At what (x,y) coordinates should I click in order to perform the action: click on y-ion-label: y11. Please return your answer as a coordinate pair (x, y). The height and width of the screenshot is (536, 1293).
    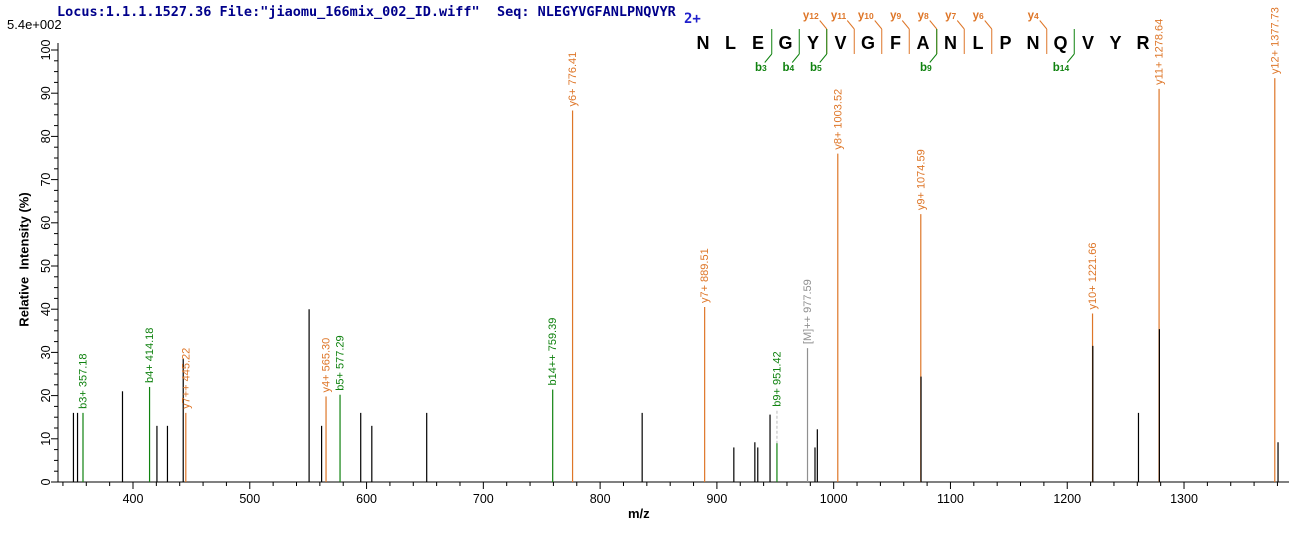
    Looking at the image, I should click on (839, 16).